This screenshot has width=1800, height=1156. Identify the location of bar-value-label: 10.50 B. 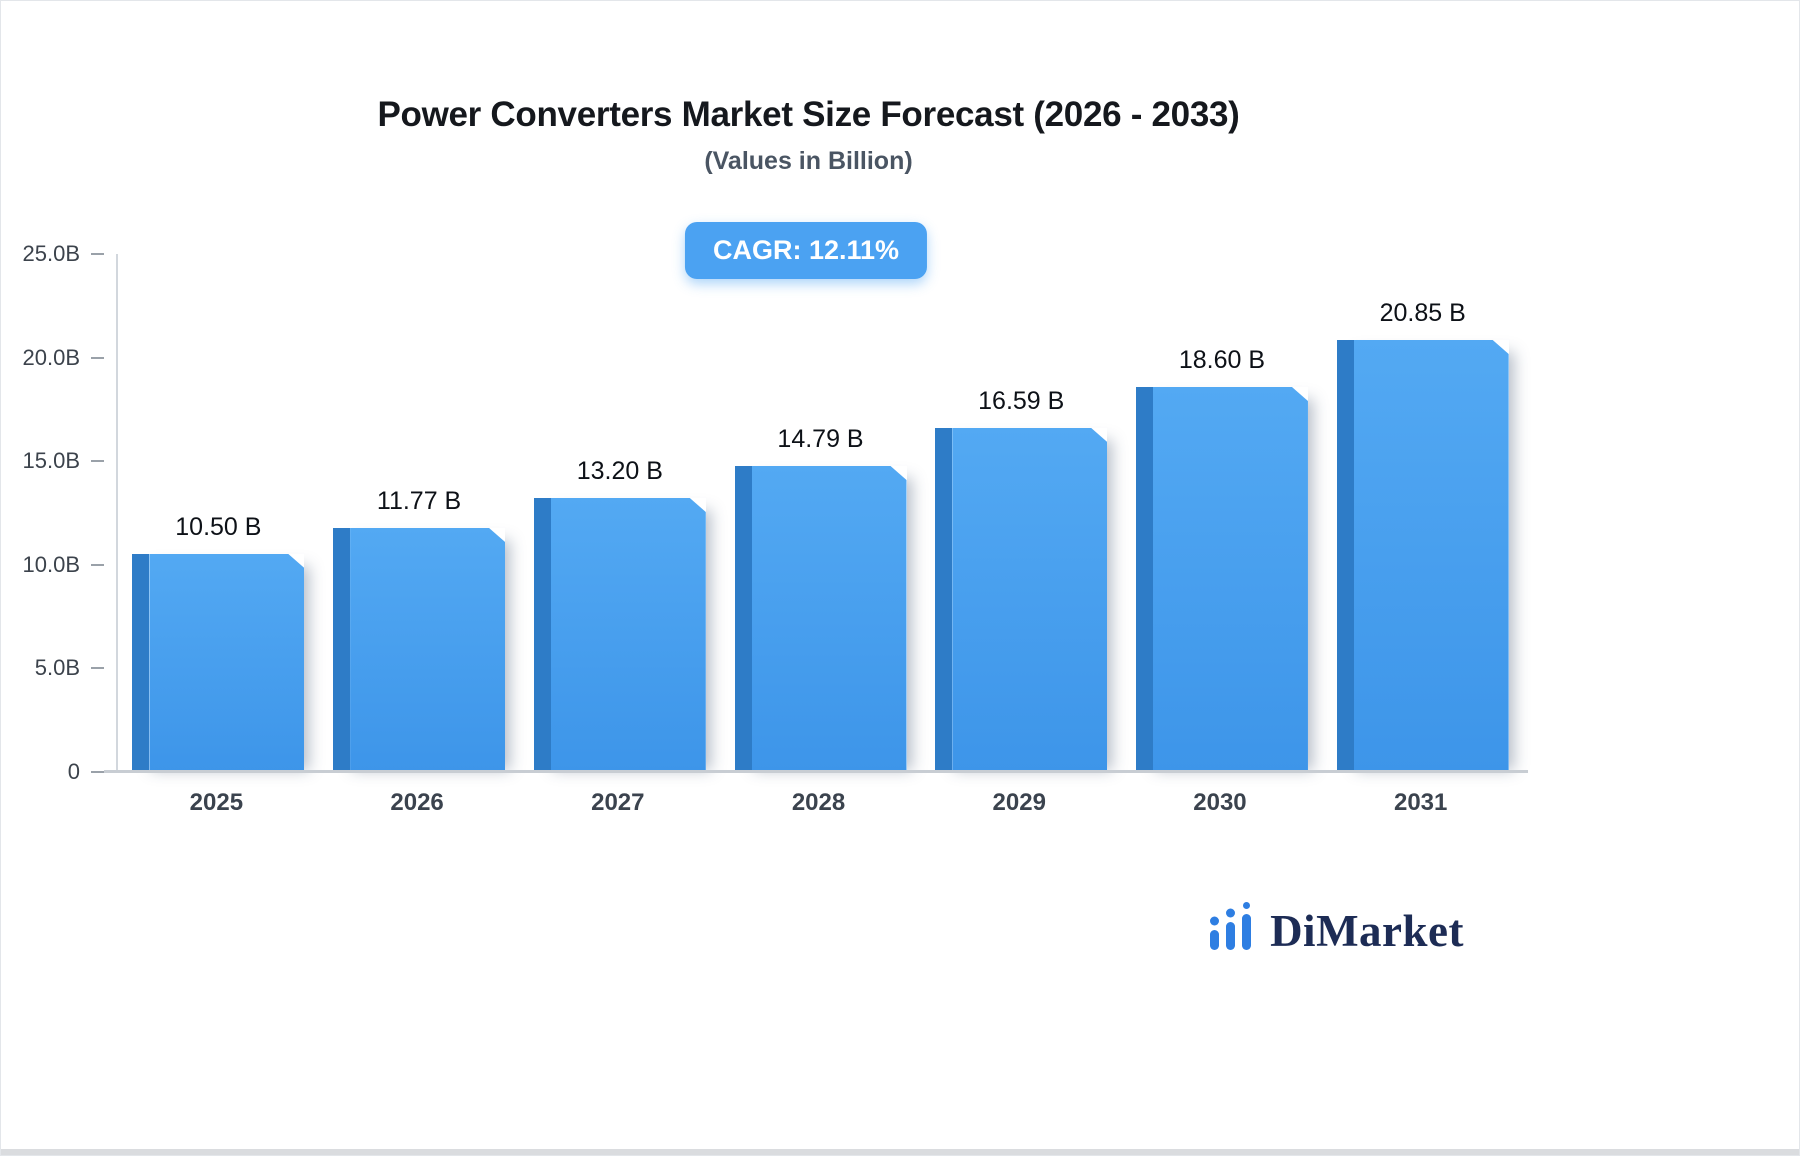
(218, 527).